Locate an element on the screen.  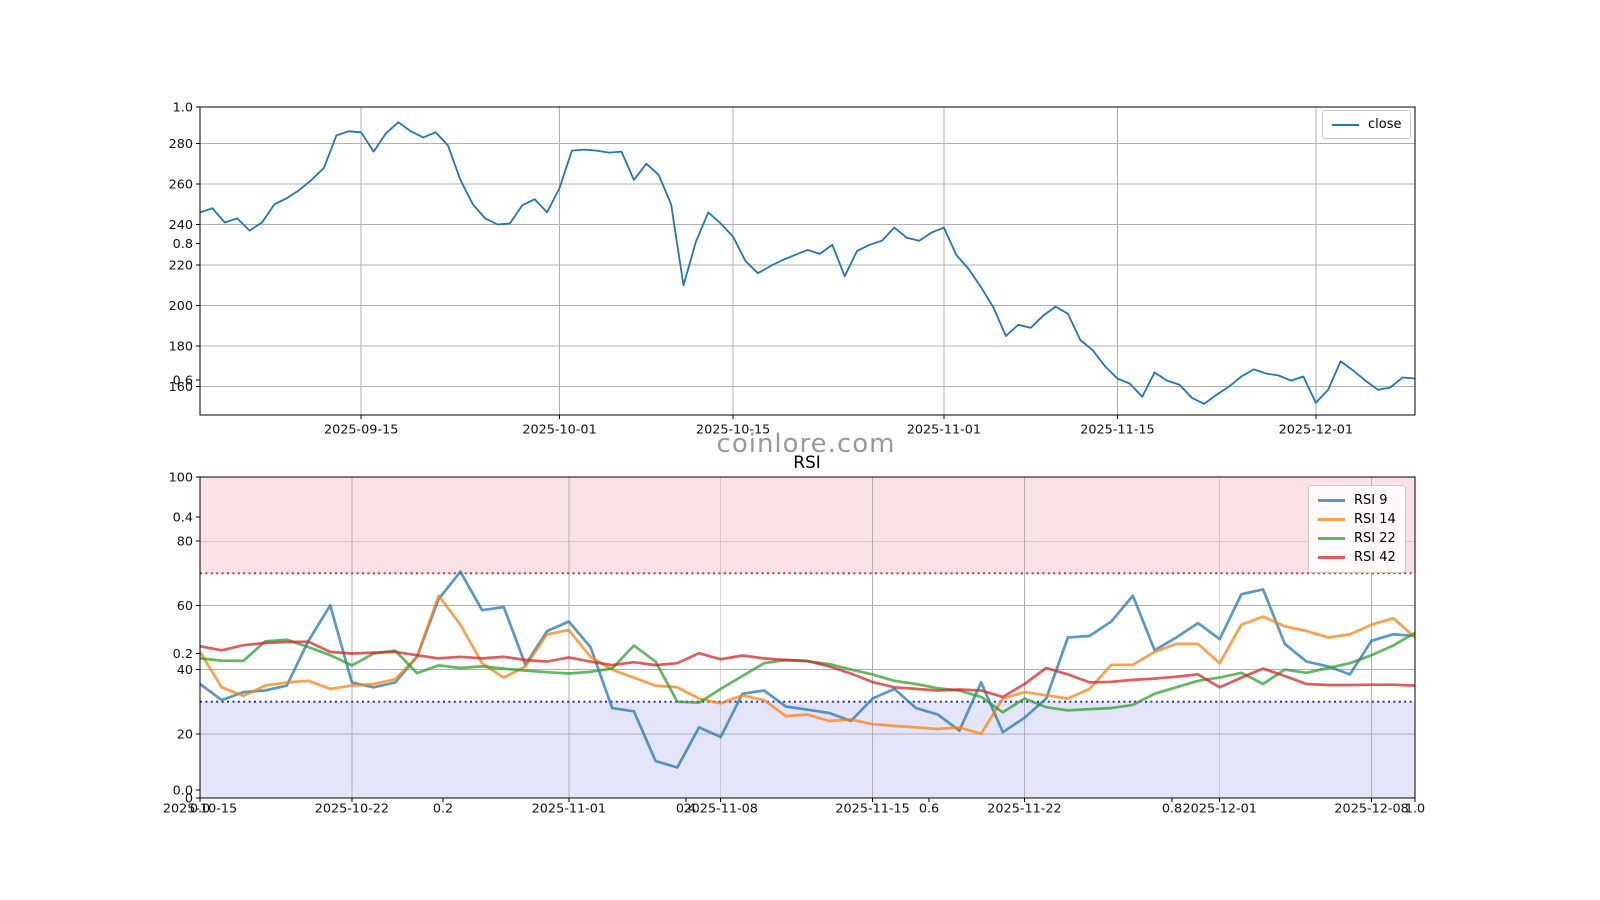
price-ytick-label: 160 is located at coordinates (181, 387).